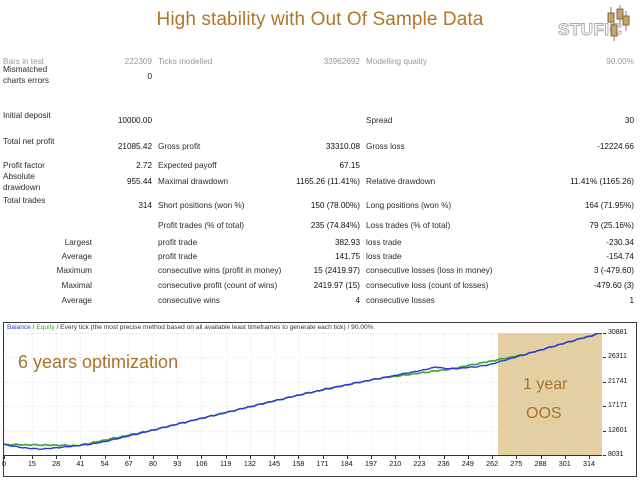 Image resolution: width=640 pixels, height=480 pixels. Describe the element at coordinates (144, 165) in the screenshot. I see `report-value-primary: 2.72` at that location.